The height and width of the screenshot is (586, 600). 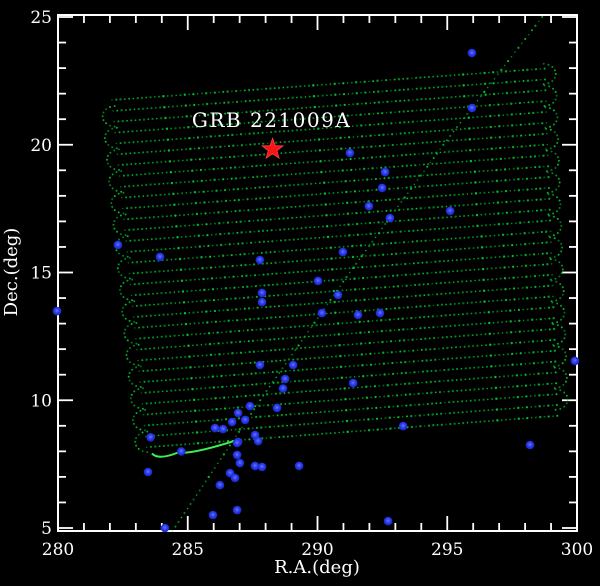 I want to click on grb-annotation: GRB 221009A, so click(x=271, y=120).